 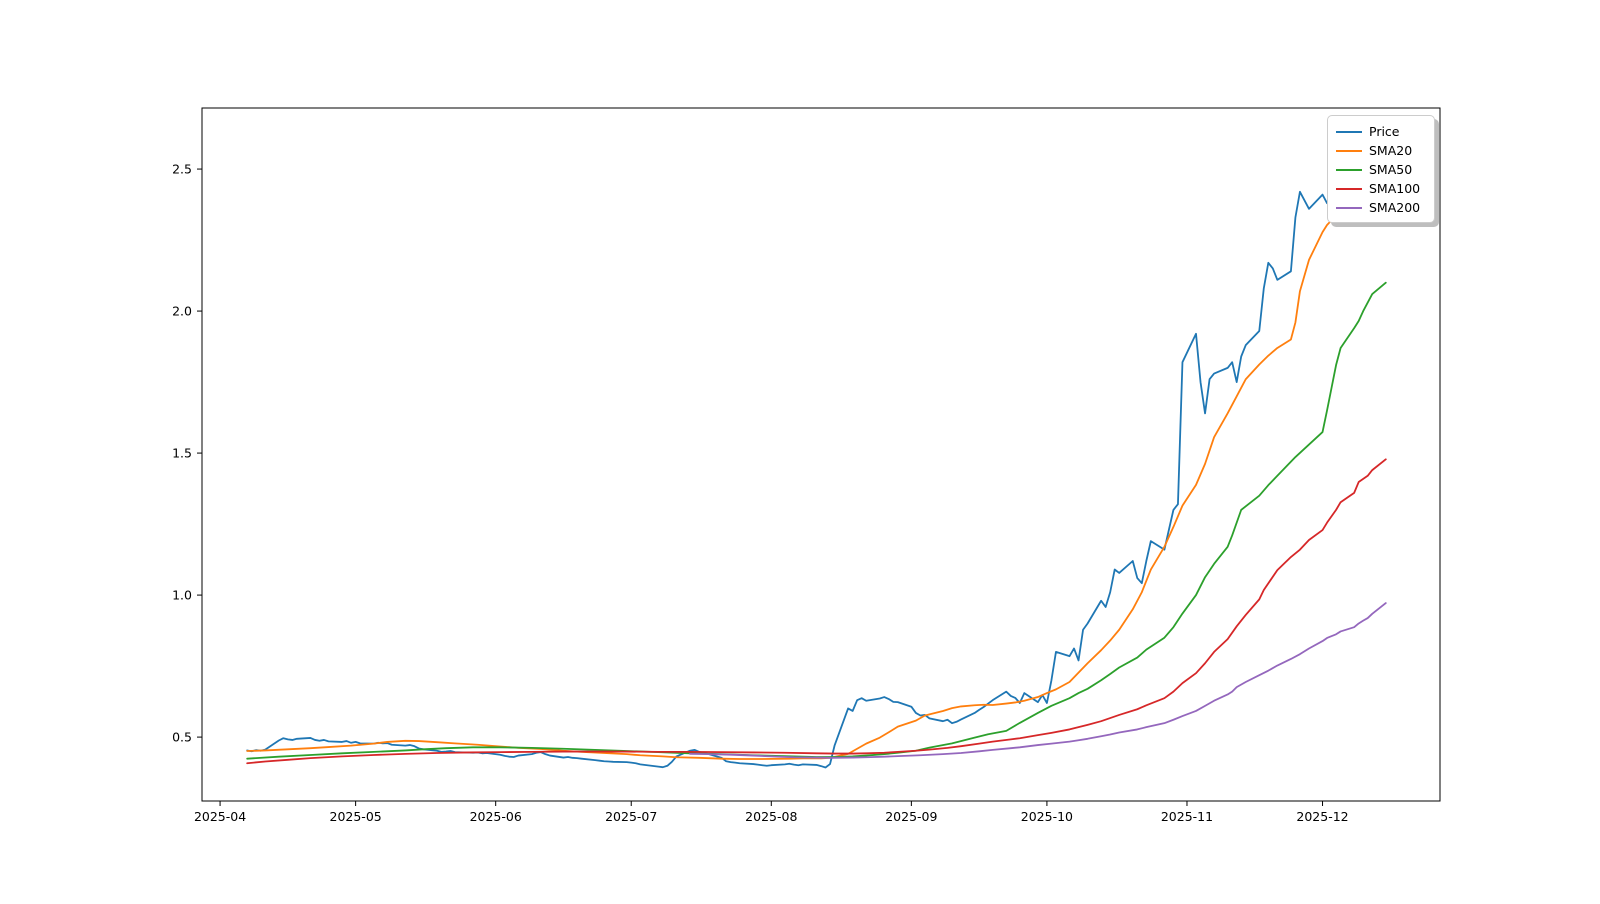 I want to click on x-tick-label: 2025-09, so click(x=911, y=816).